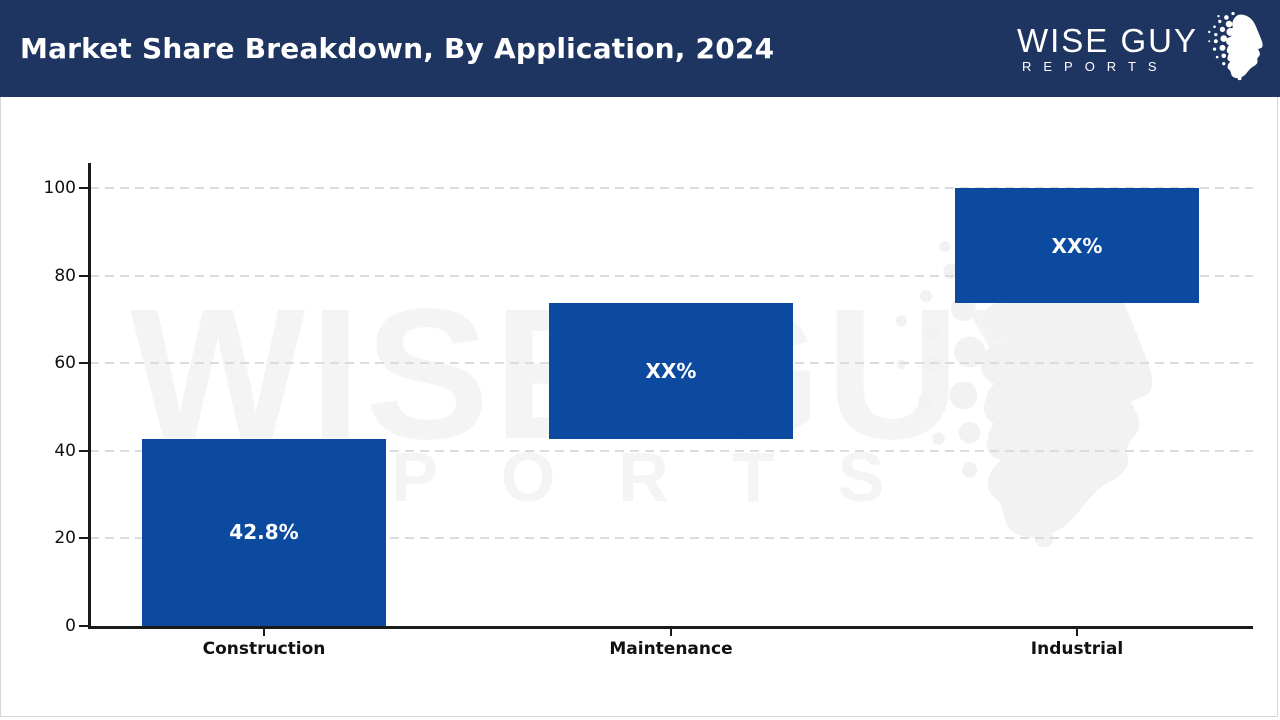 Image resolution: width=1280 pixels, height=720 pixels. I want to click on y-tick-label-60: 60, so click(65, 363).